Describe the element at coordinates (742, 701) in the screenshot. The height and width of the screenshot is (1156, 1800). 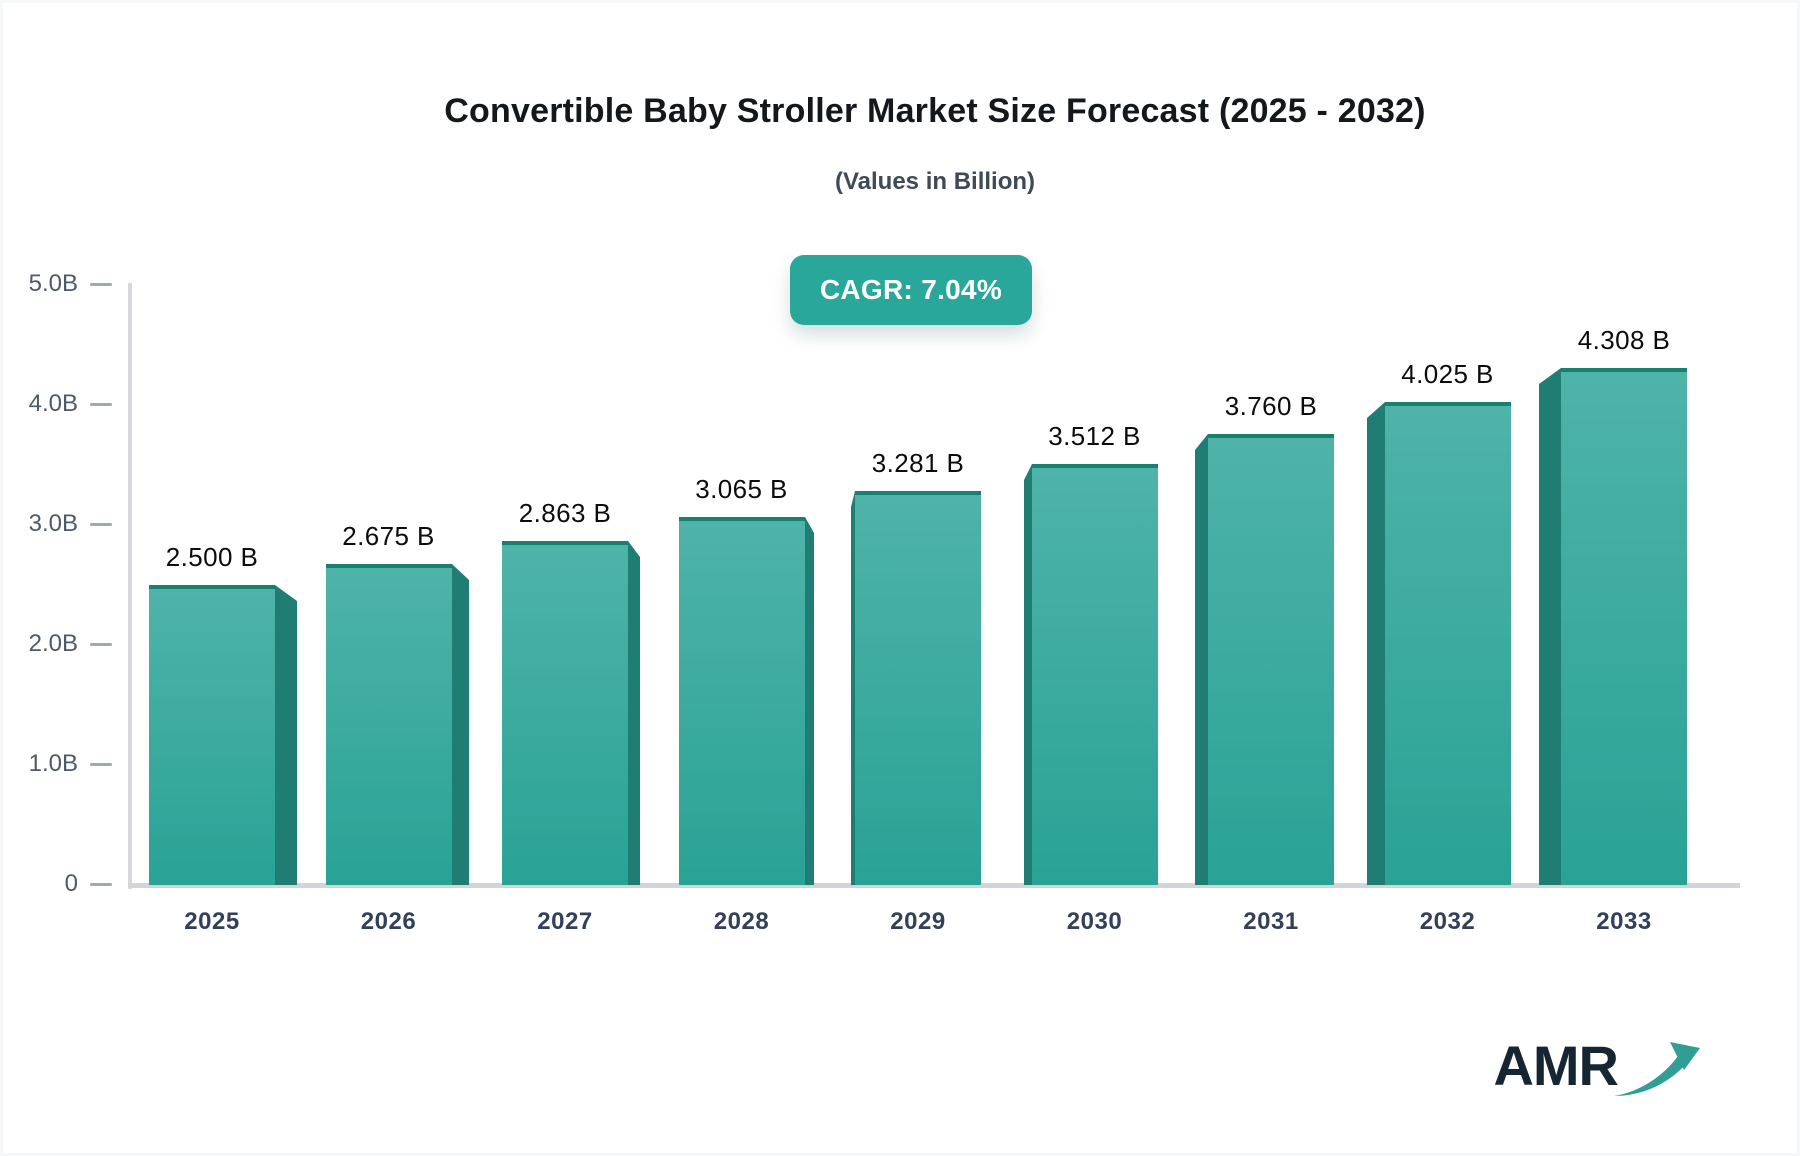
I see `bar-2028` at that location.